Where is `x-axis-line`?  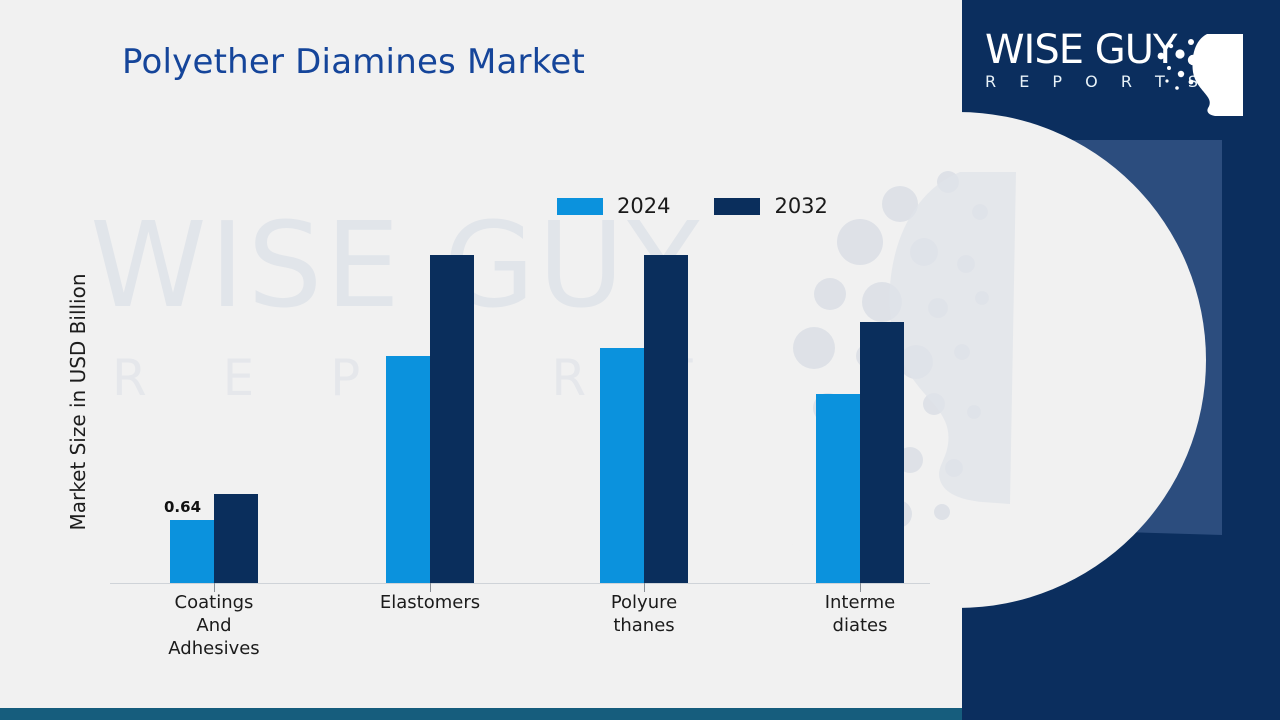
x-axis-line is located at coordinates (520, 583).